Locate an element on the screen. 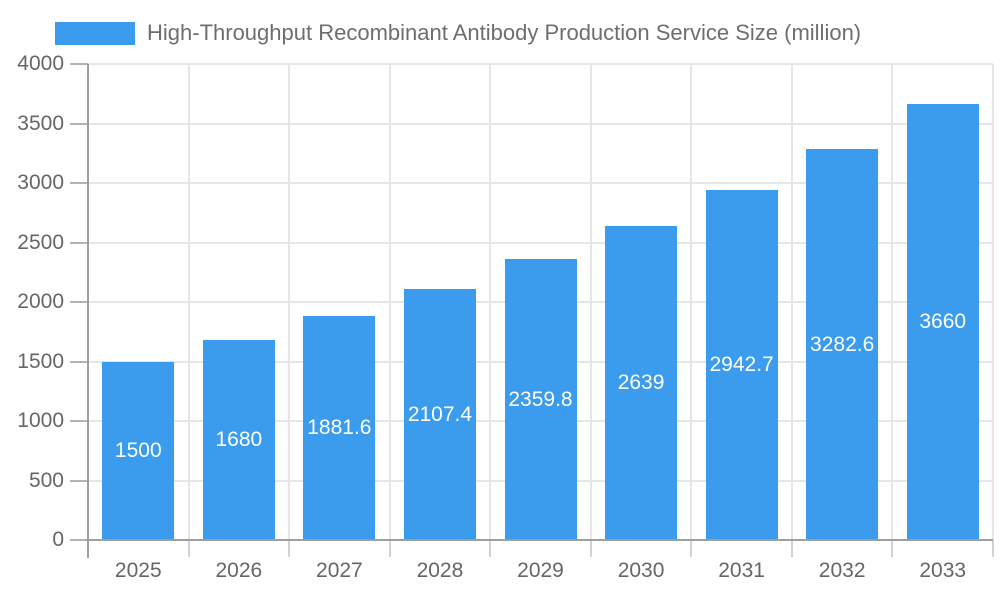 This screenshot has height=600, width=1000. x-tick-label: 2033 is located at coordinates (943, 570).